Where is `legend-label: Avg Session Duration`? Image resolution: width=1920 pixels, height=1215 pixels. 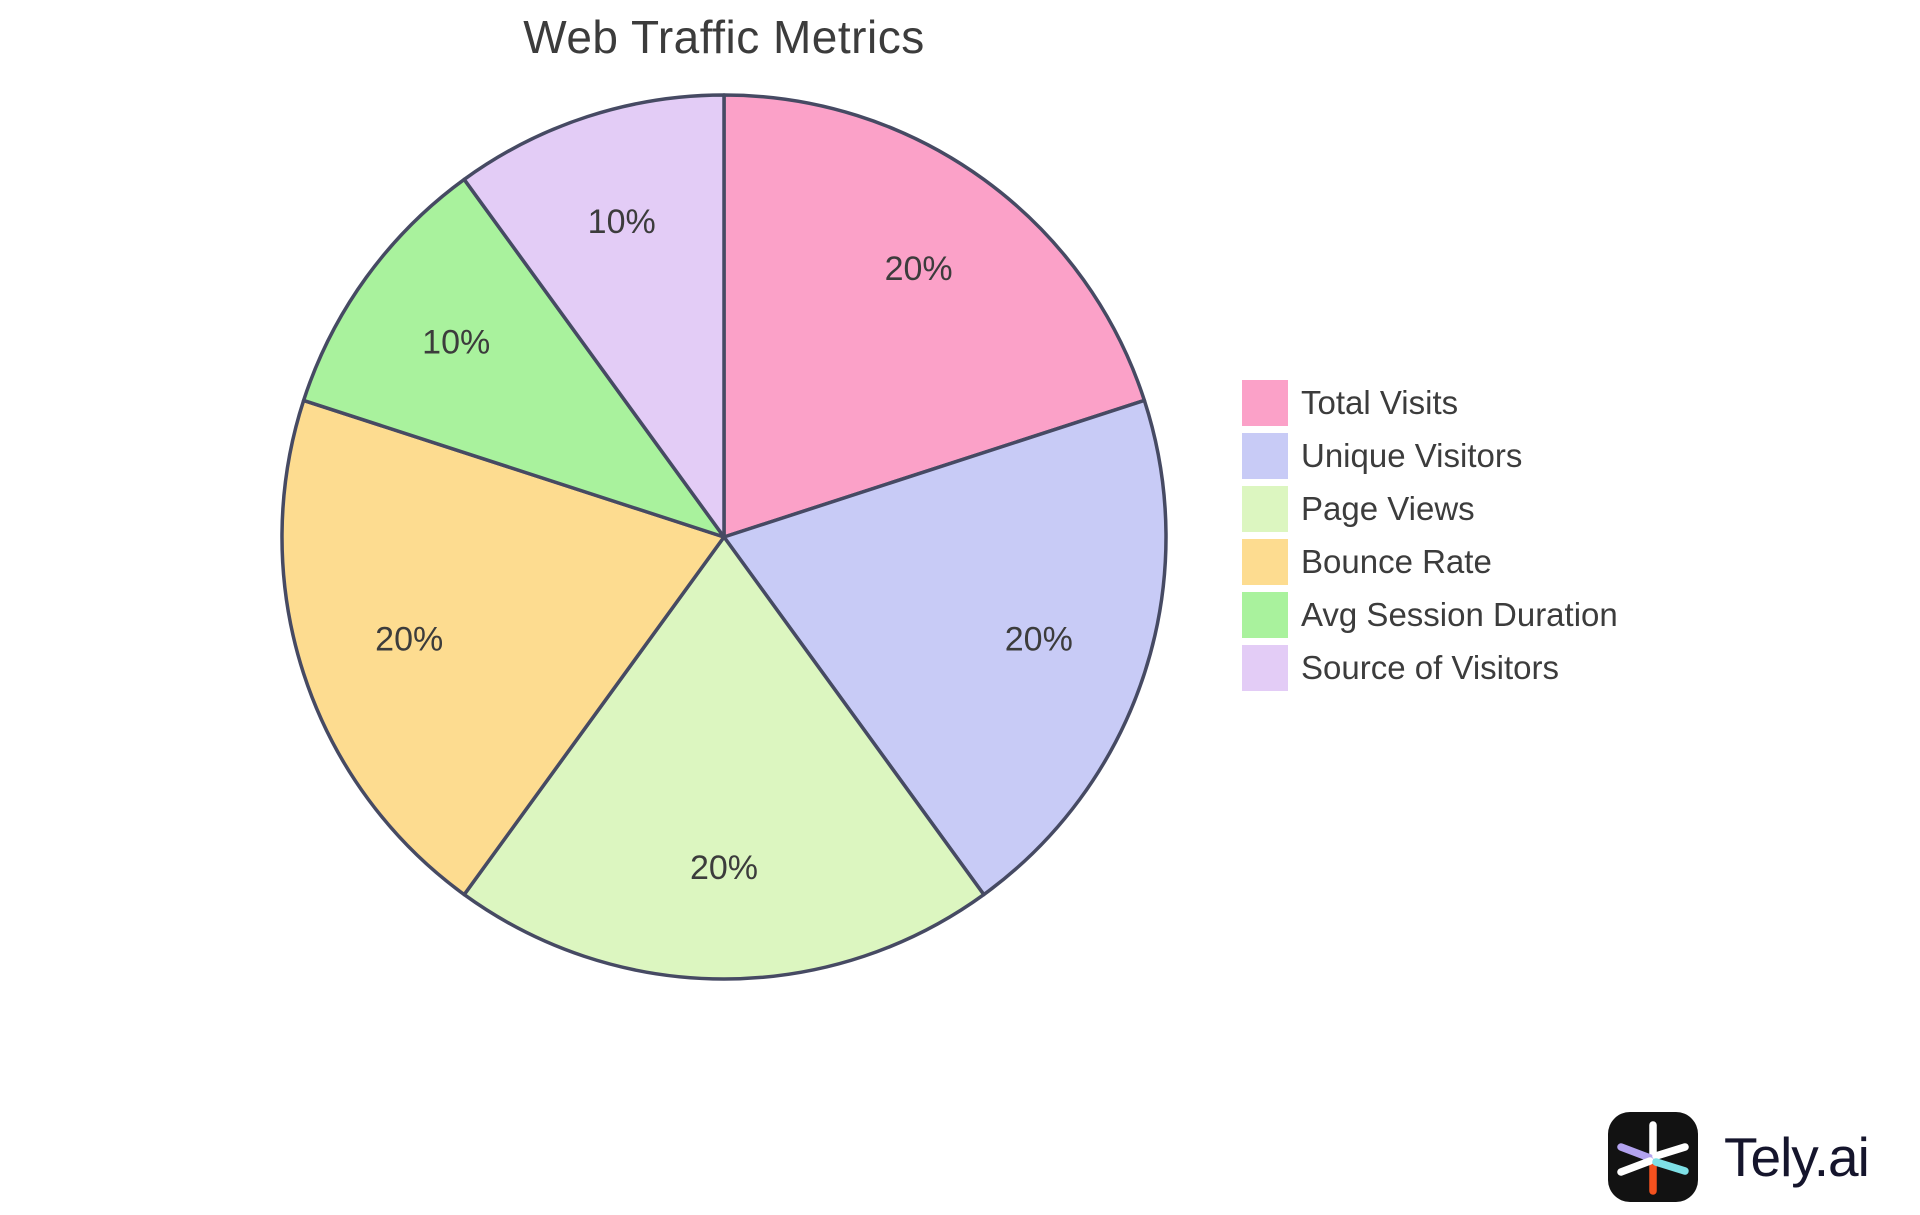 legend-label: Avg Session Duration is located at coordinates (1459, 614).